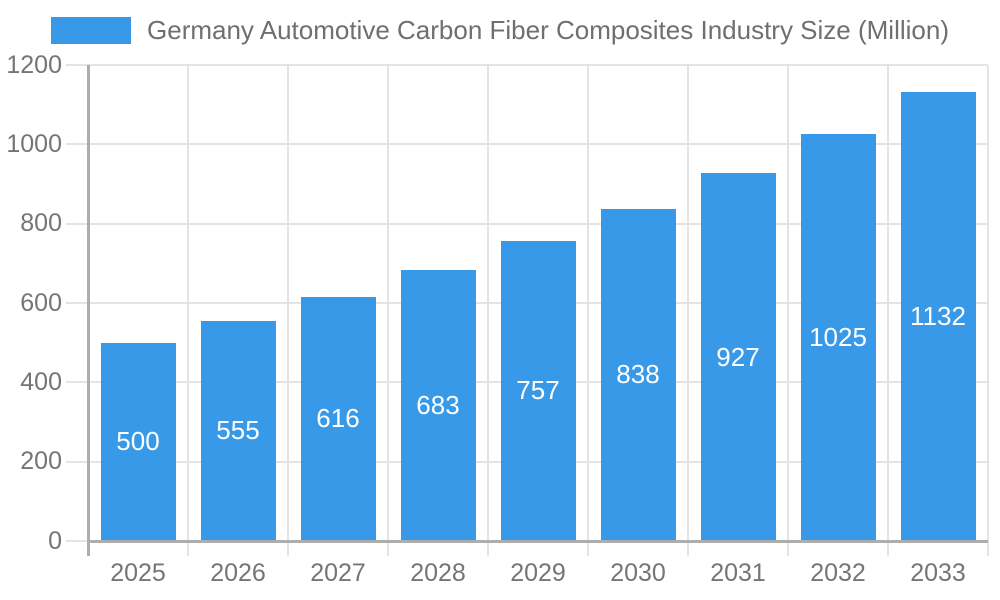 The height and width of the screenshot is (600, 1000). Describe the element at coordinates (138, 573) in the screenshot. I see `x-tick-label: 2025` at that location.